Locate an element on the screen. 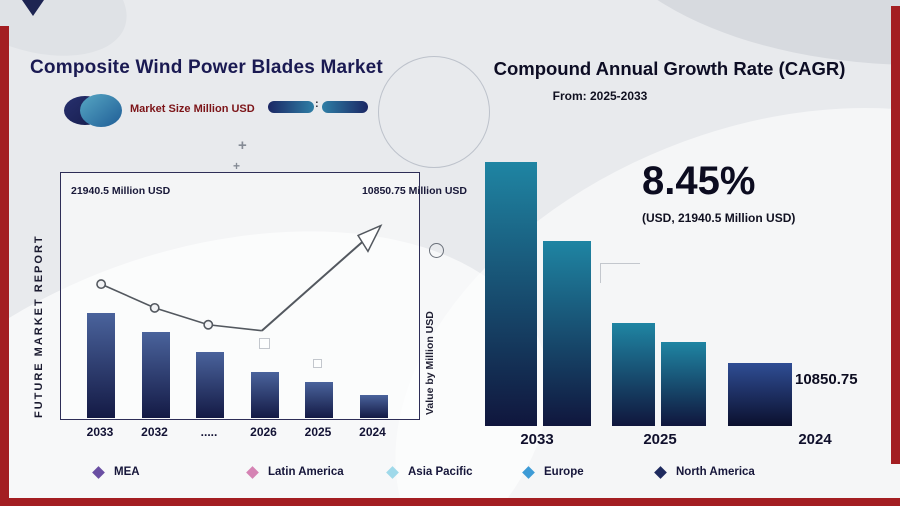  bracket-decor is located at coordinates (620, 273).